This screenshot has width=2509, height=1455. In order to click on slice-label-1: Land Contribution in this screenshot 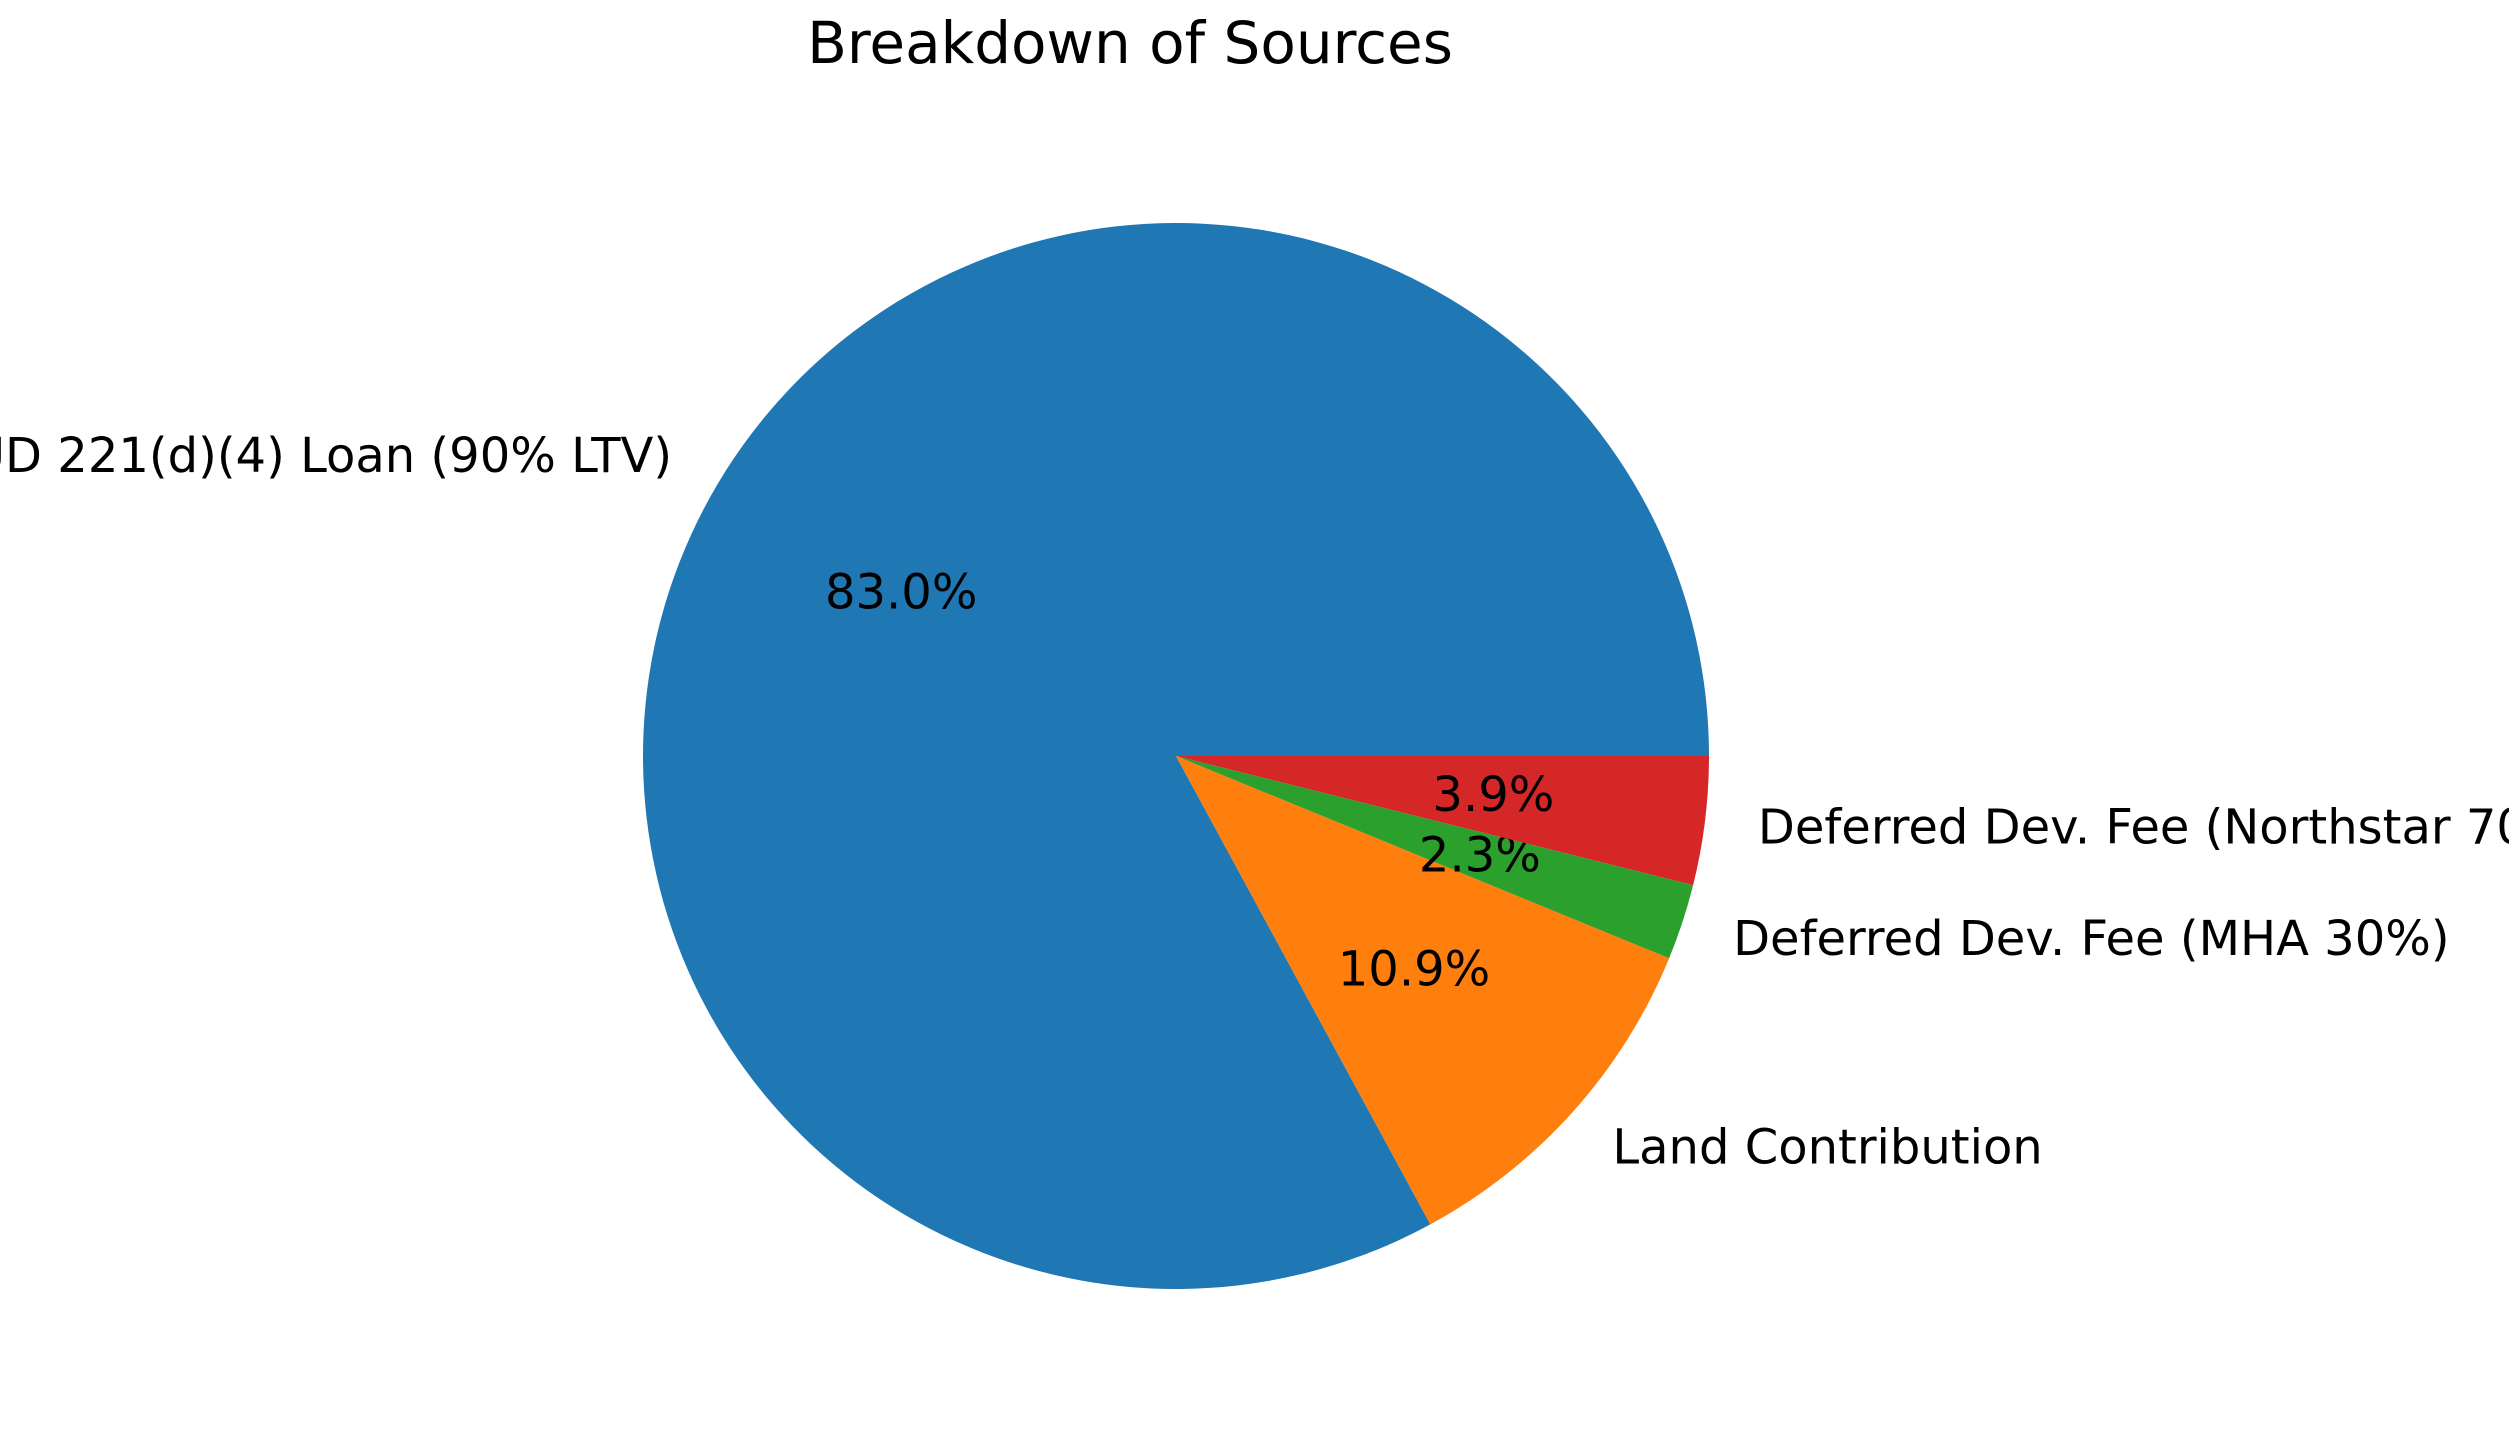, I will do `click(1827, 1148)`.